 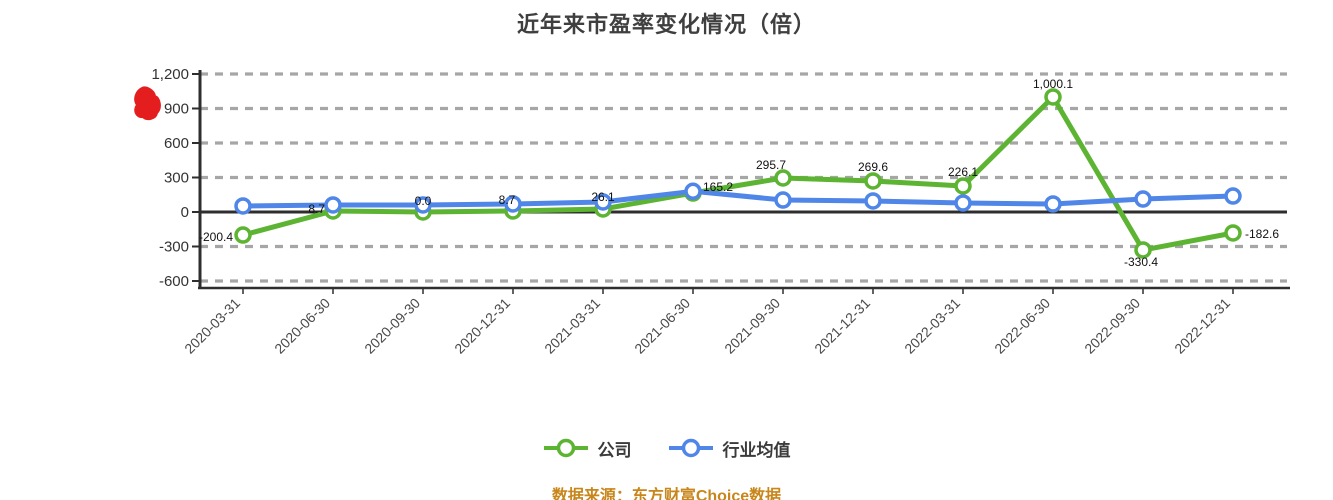 I want to click on y-axis-label: 0, so click(x=185, y=212).